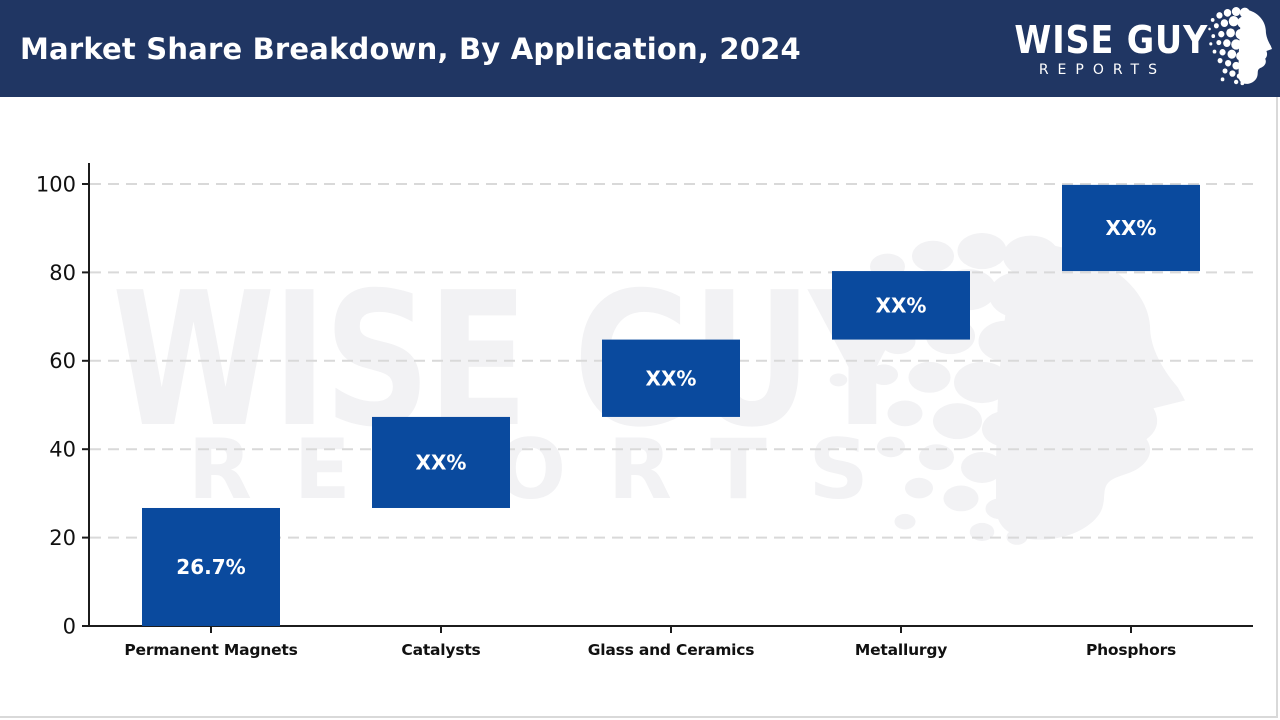 Image resolution: width=1280 pixels, height=720 pixels. Describe the element at coordinates (440, 650) in the screenshot. I see `category-label: Catalysts` at that location.